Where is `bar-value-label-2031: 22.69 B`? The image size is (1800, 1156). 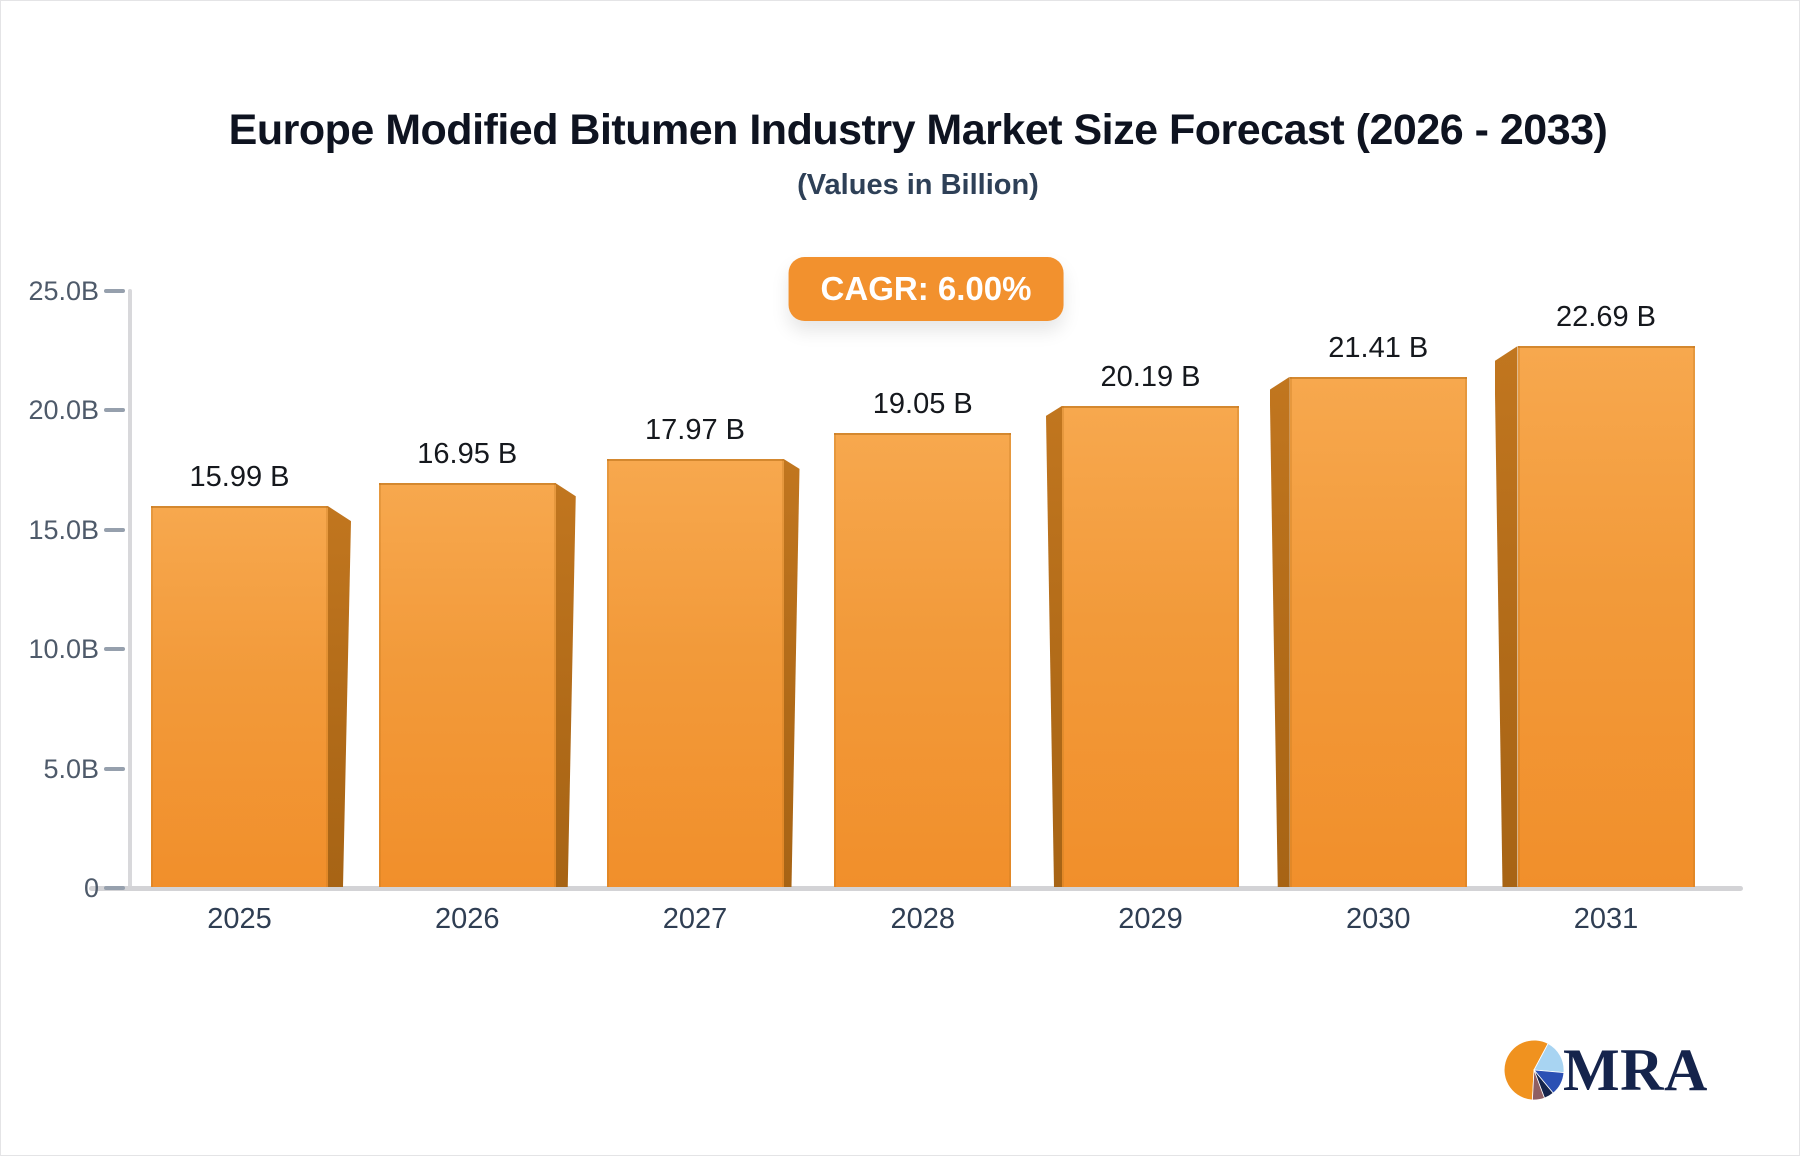
bar-value-label-2031: 22.69 B is located at coordinates (1606, 317).